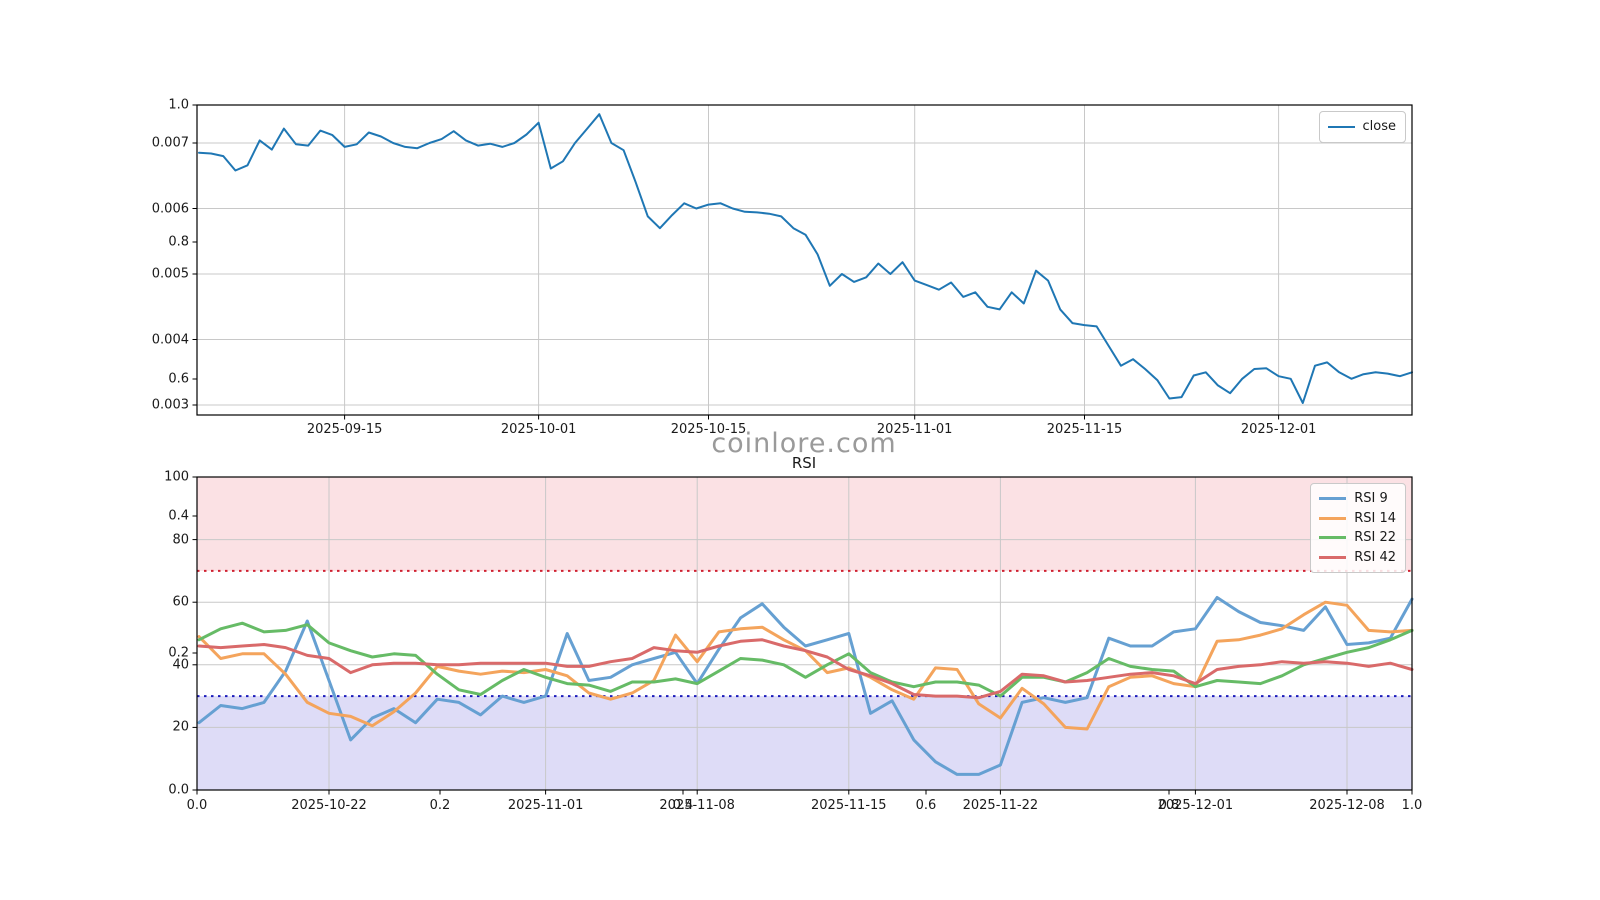 This screenshot has width=1600, height=900. I want to click on rsi-x-tick-label: 2025-12-08, so click(1347, 805).